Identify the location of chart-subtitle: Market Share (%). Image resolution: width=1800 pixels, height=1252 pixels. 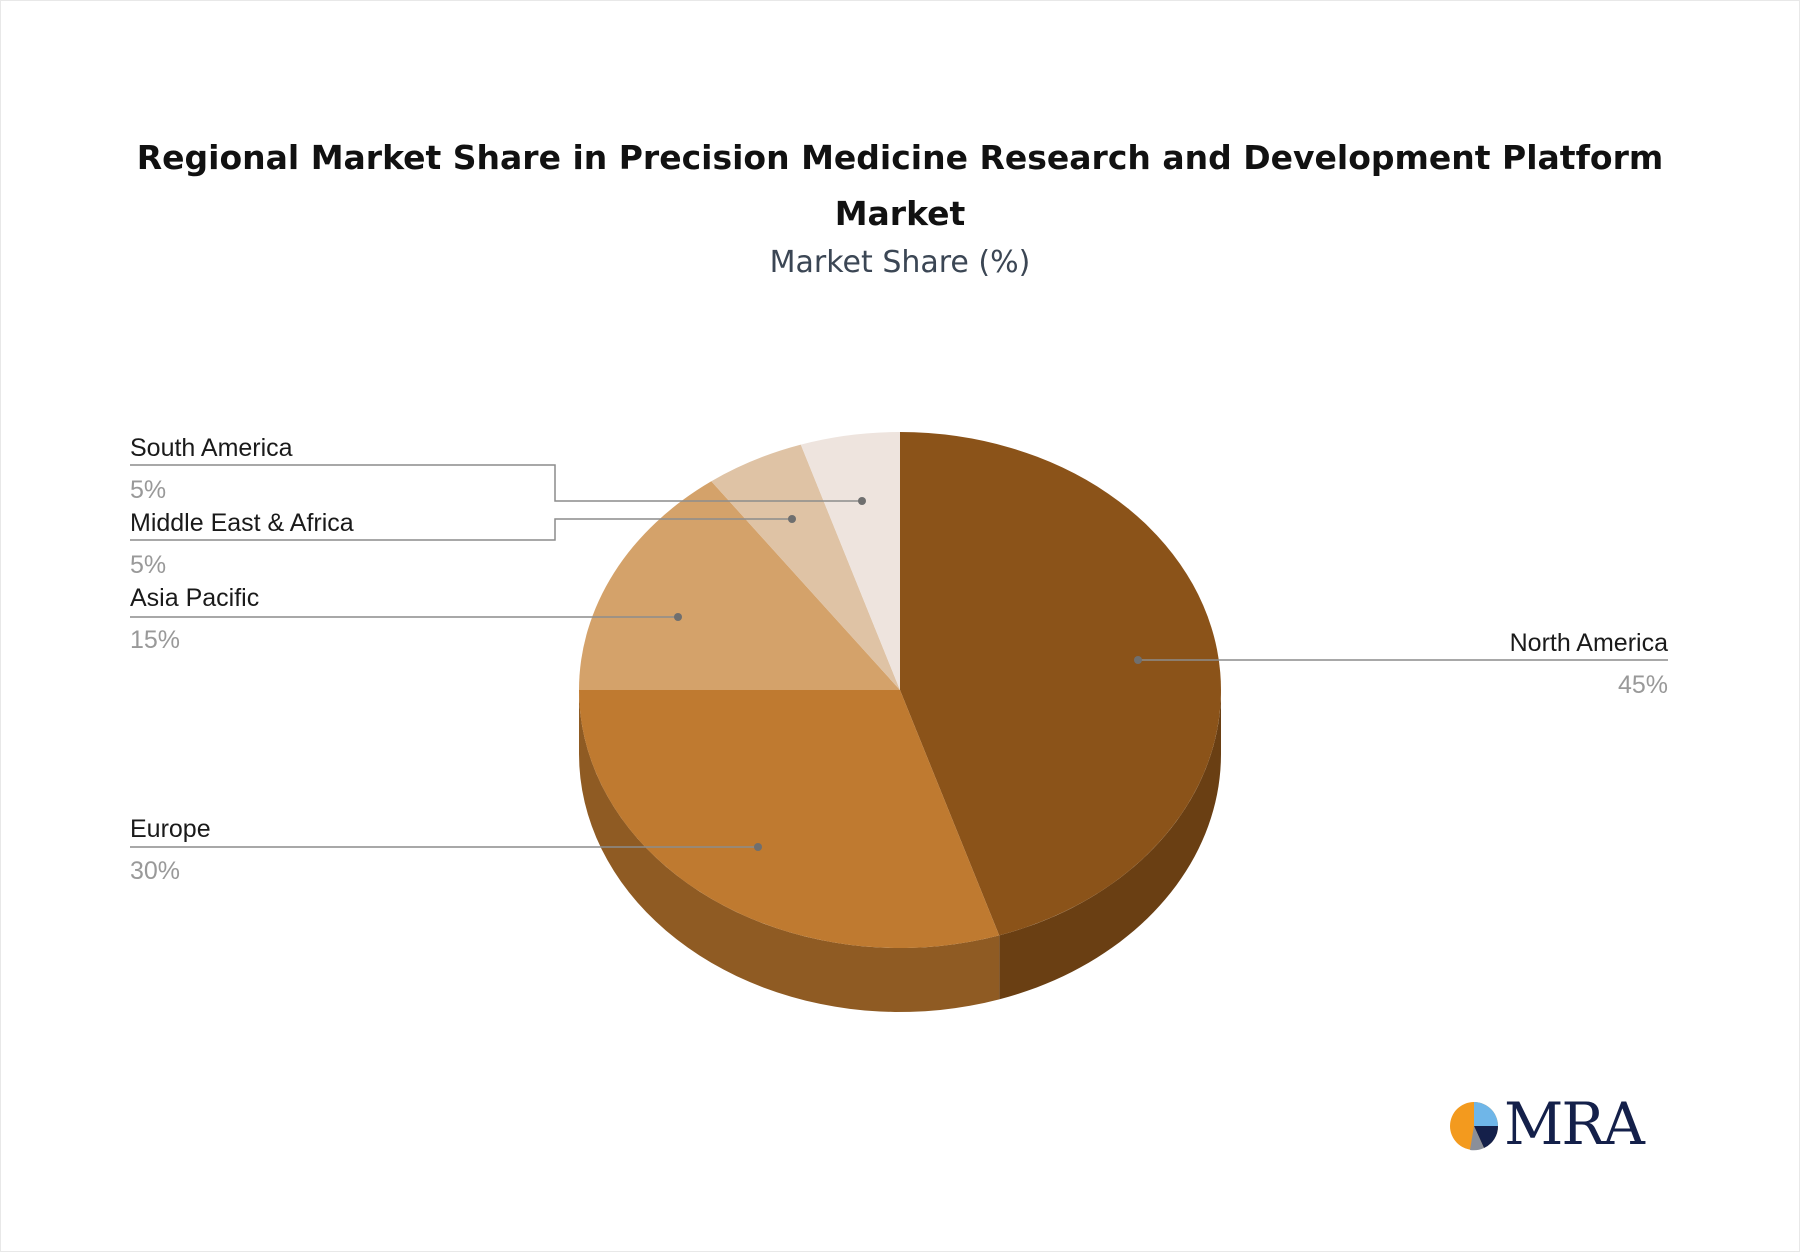
(900, 262).